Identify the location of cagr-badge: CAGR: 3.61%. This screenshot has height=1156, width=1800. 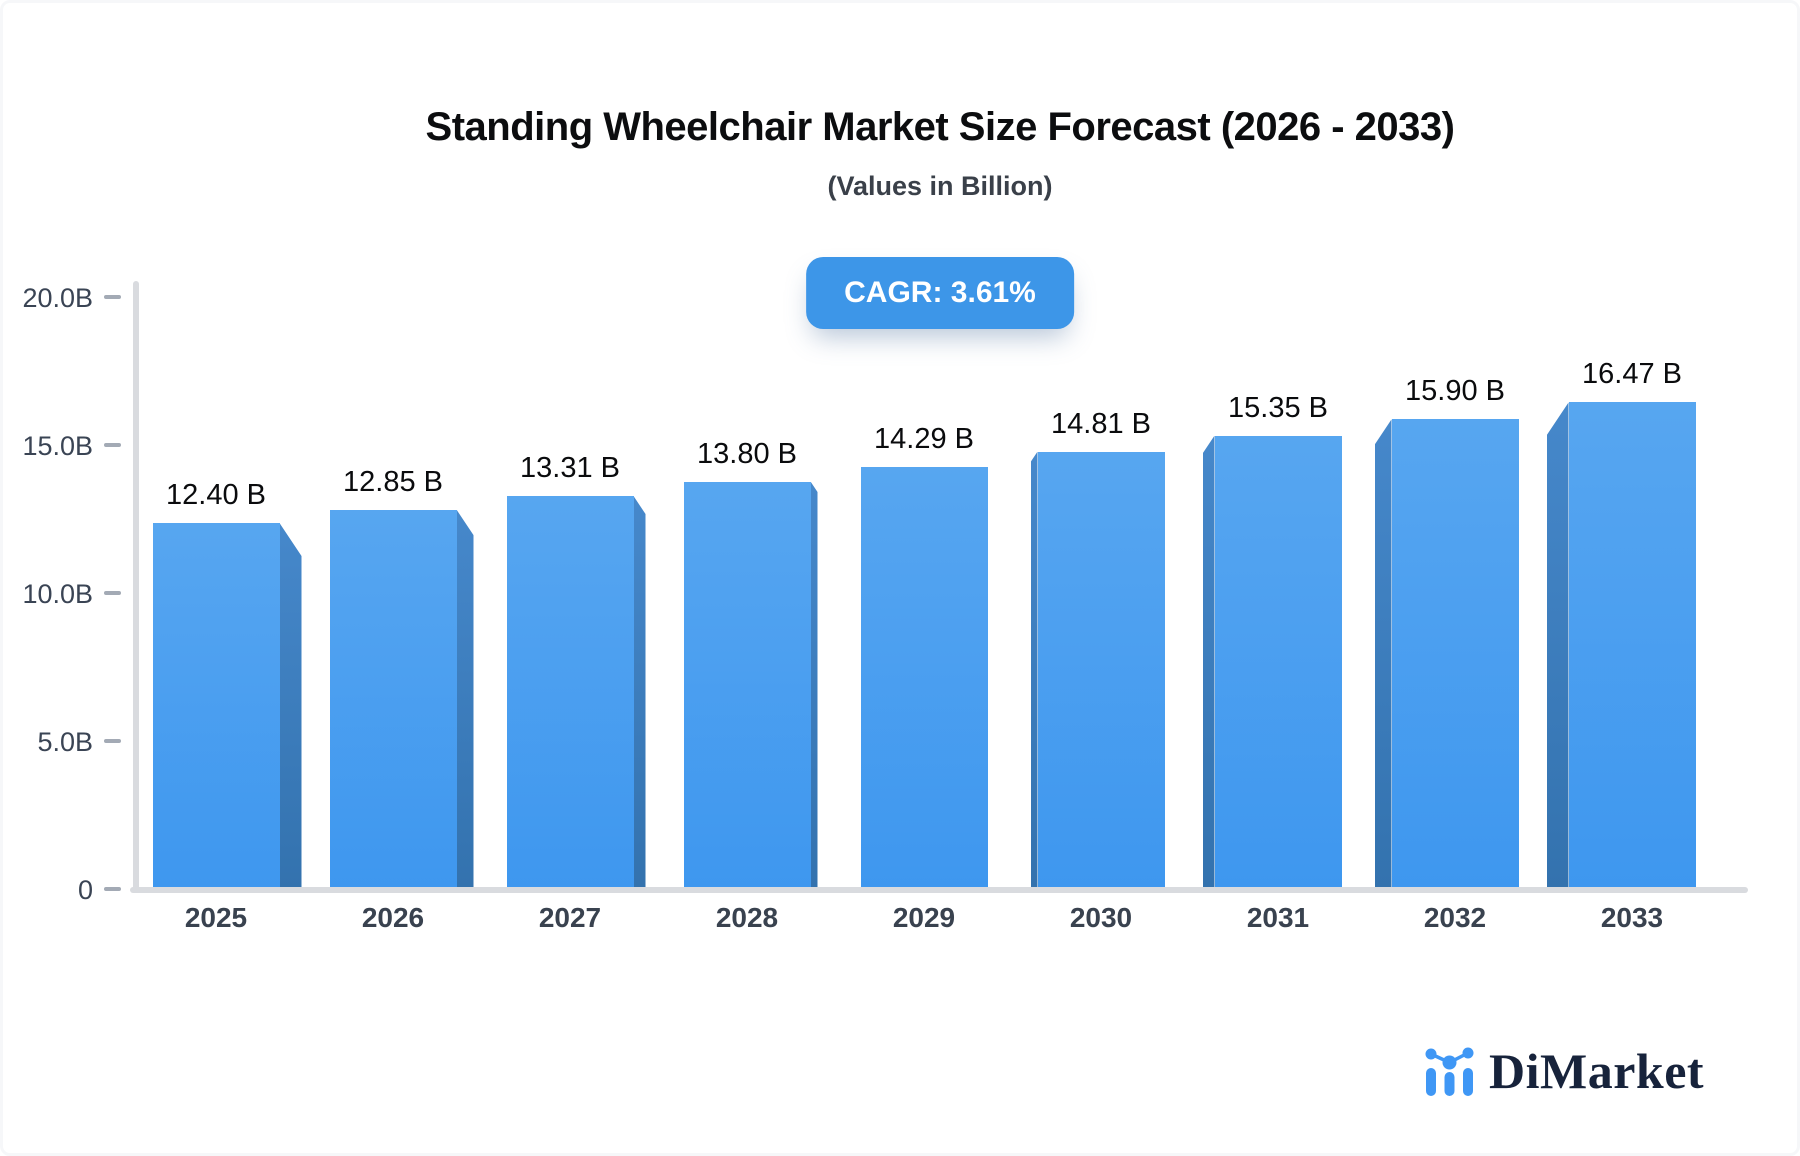
(940, 293).